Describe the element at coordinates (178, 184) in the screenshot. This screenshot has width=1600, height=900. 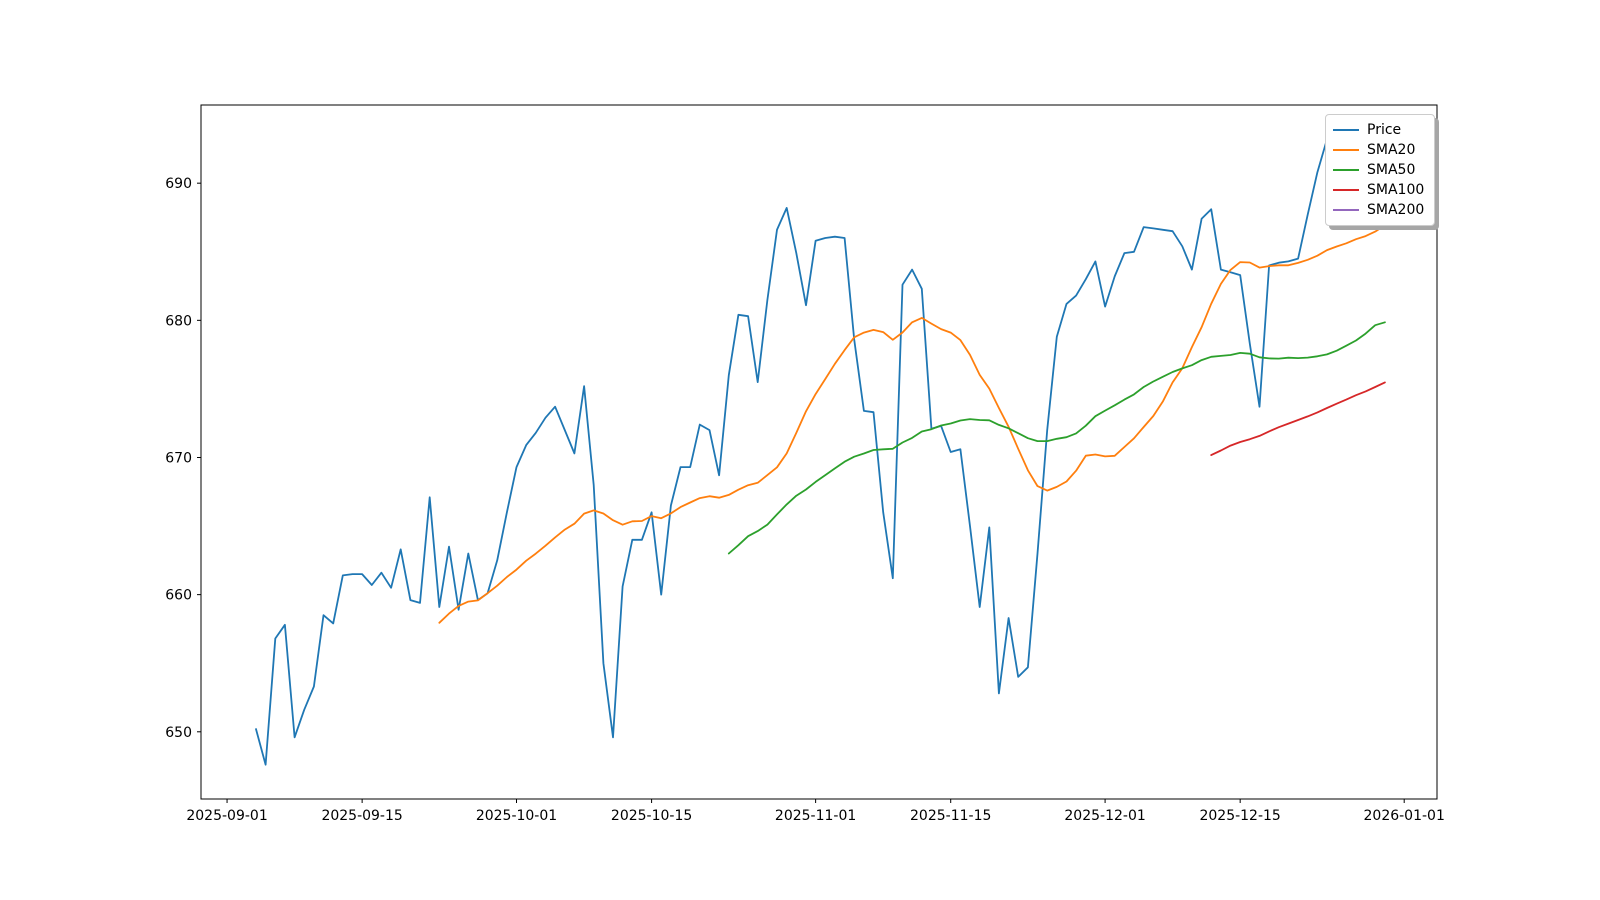
I see `y-tick-label: 690` at that location.